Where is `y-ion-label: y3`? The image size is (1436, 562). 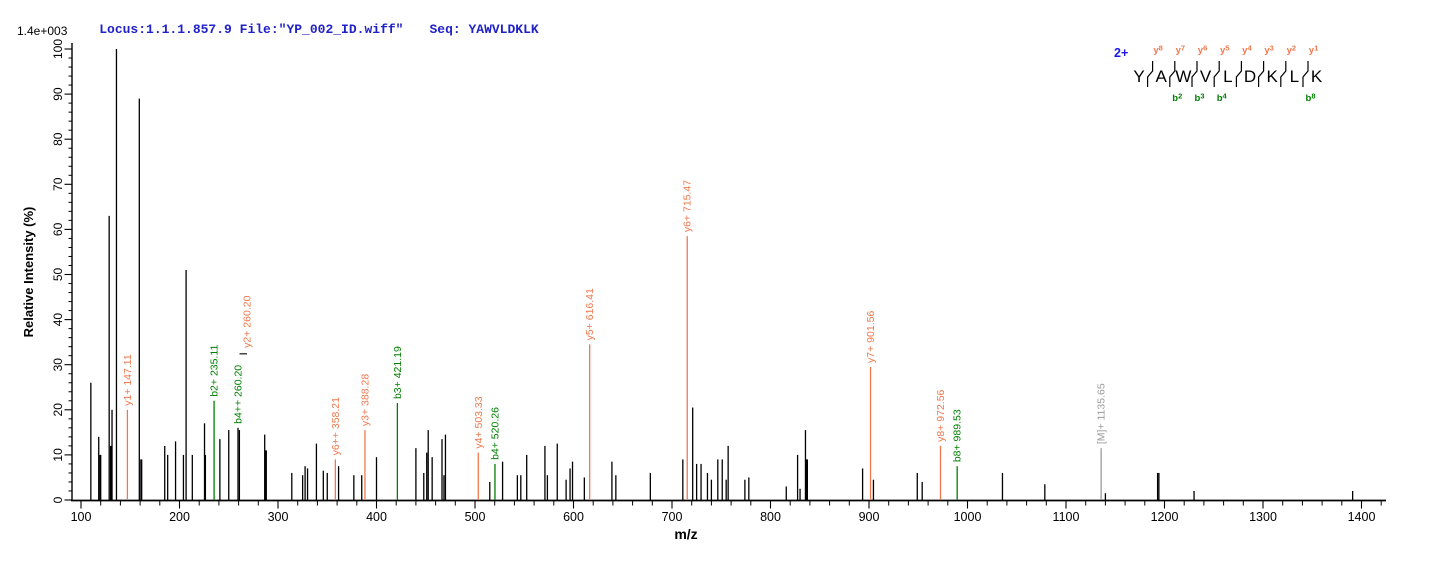
y-ion-label: y3 is located at coordinates (1268, 50).